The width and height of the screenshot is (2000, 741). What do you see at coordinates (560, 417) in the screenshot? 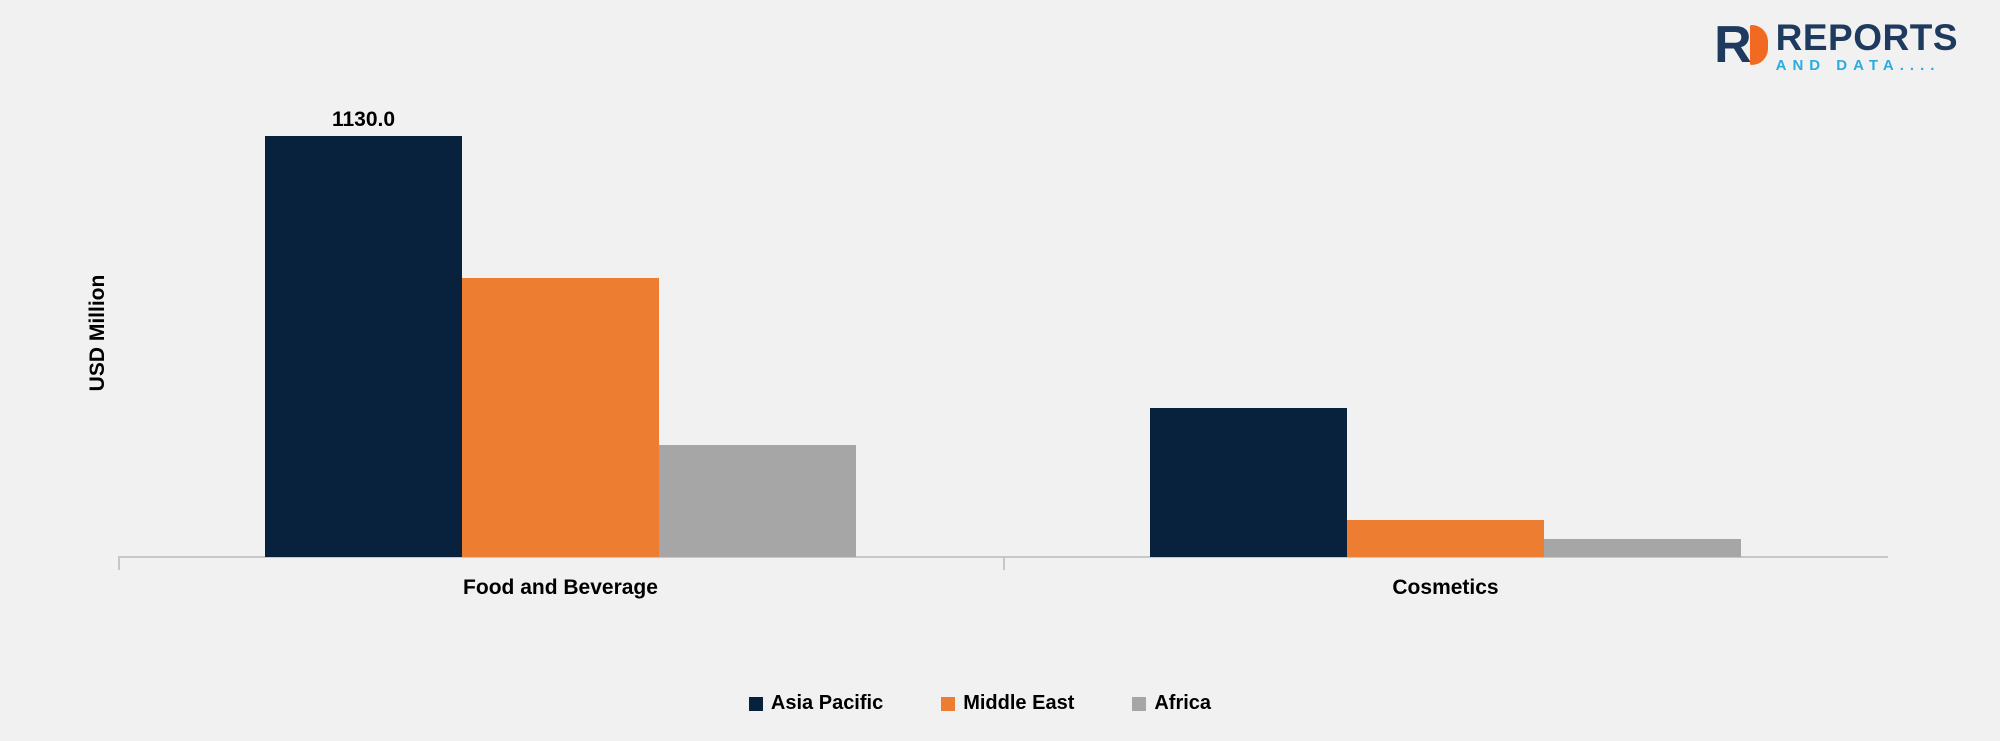
I see `bar-middle-east-food-and-beverage` at bounding box center [560, 417].